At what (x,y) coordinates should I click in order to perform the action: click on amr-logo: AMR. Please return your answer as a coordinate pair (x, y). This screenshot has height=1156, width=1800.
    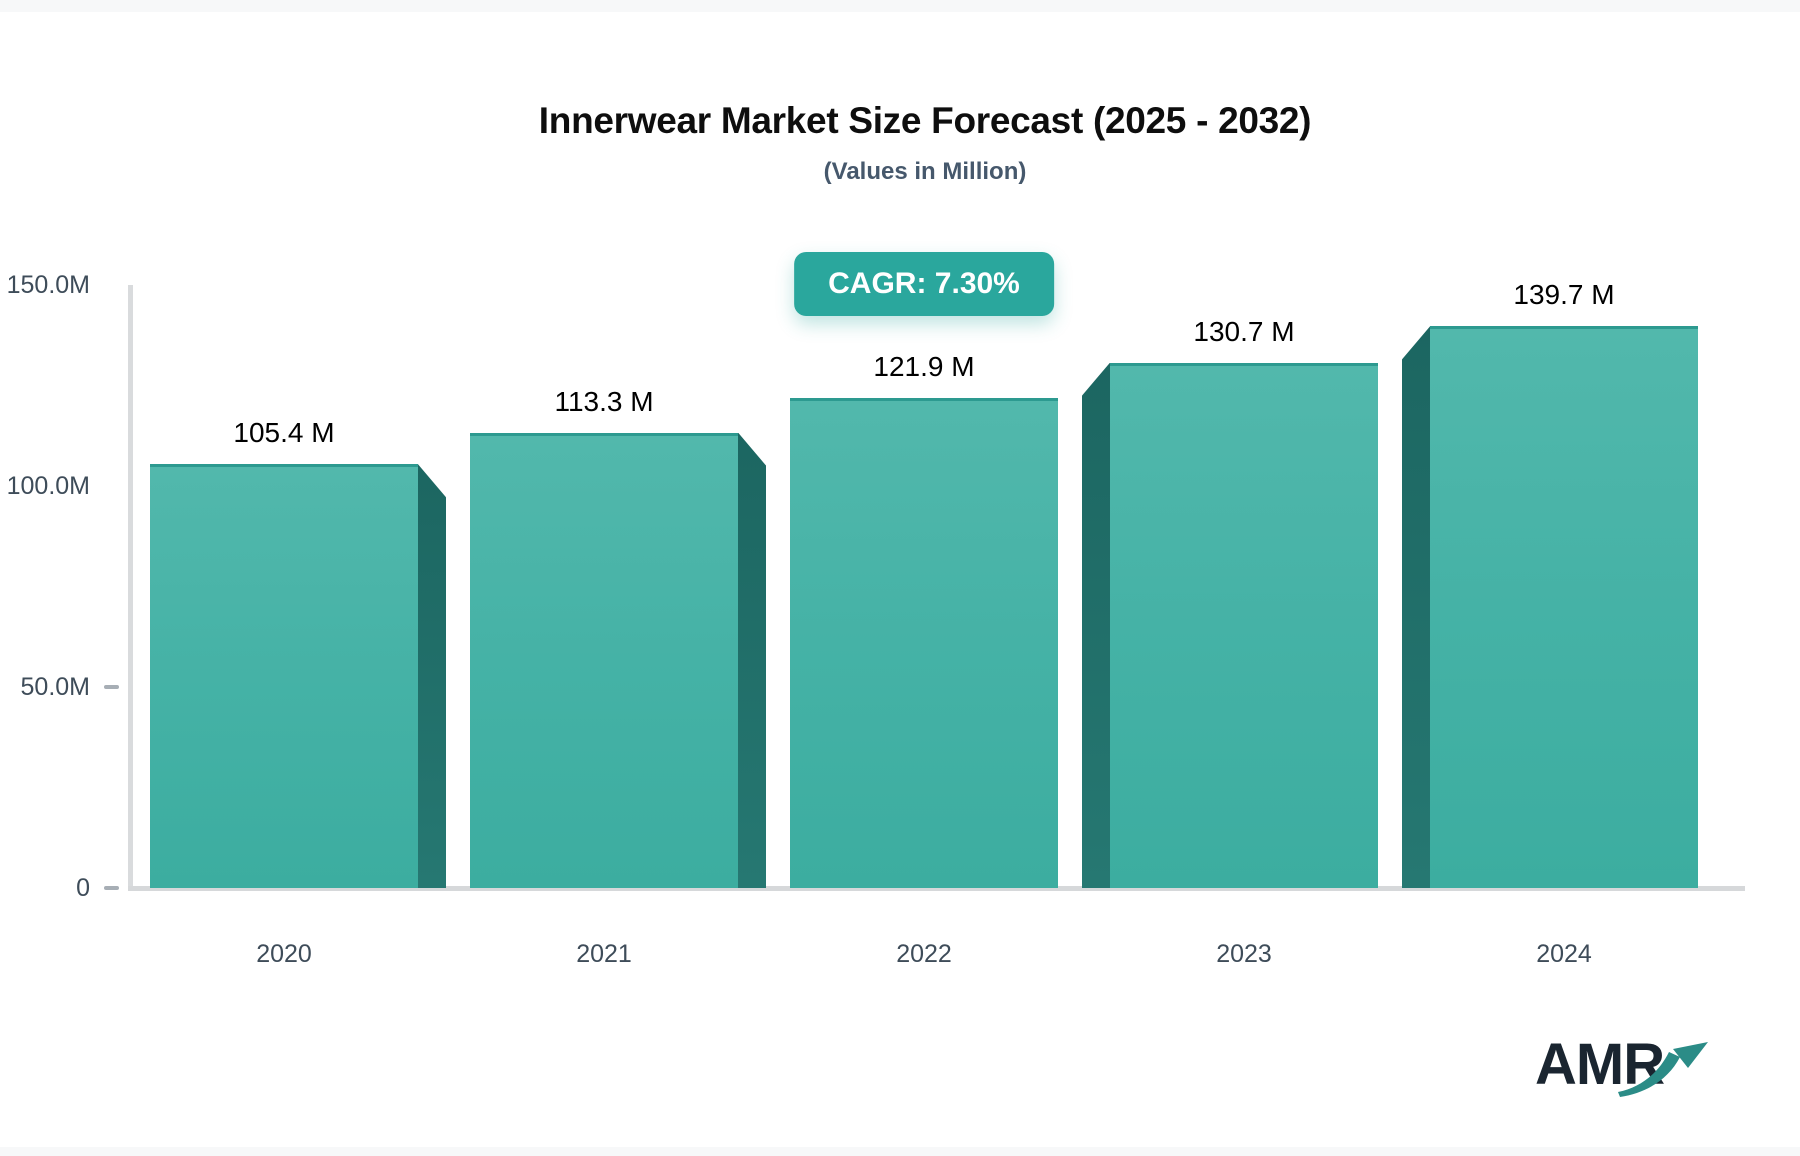
    Looking at the image, I should click on (1622, 1068).